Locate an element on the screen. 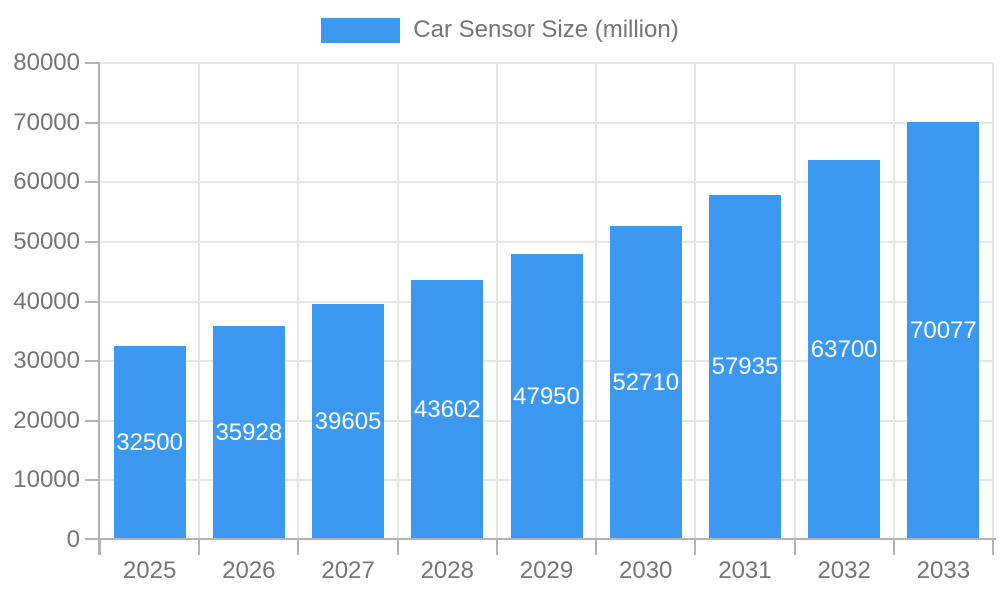  bar-value-label: 35928 is located at coordinates (249, 432).